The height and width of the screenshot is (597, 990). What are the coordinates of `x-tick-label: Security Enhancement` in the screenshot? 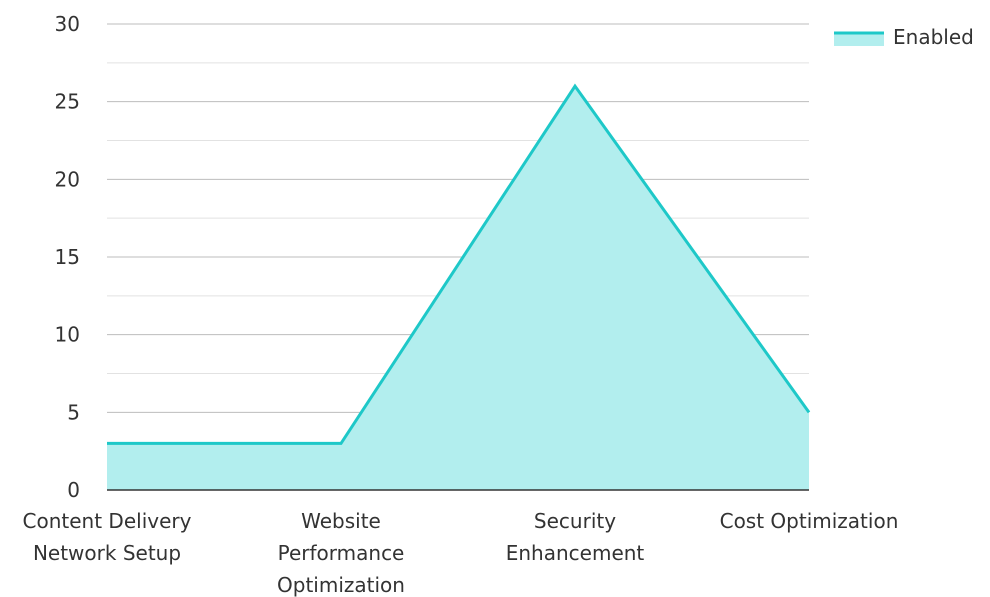 It's located at (575, 537).